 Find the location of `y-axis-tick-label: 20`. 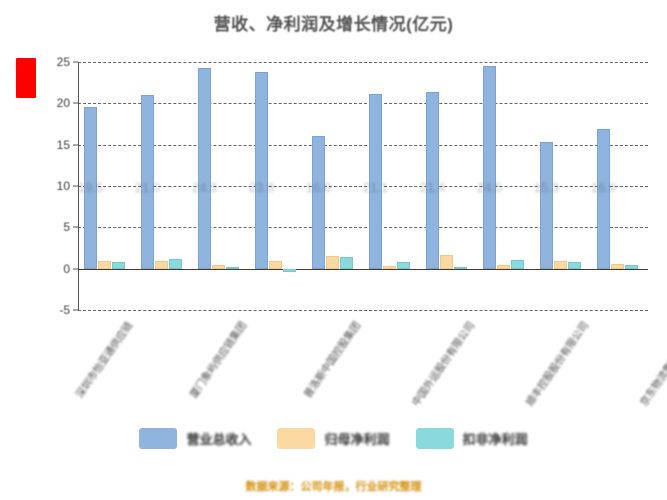

y-axis-tick-label: 20 is located at coordinates (63, 103).